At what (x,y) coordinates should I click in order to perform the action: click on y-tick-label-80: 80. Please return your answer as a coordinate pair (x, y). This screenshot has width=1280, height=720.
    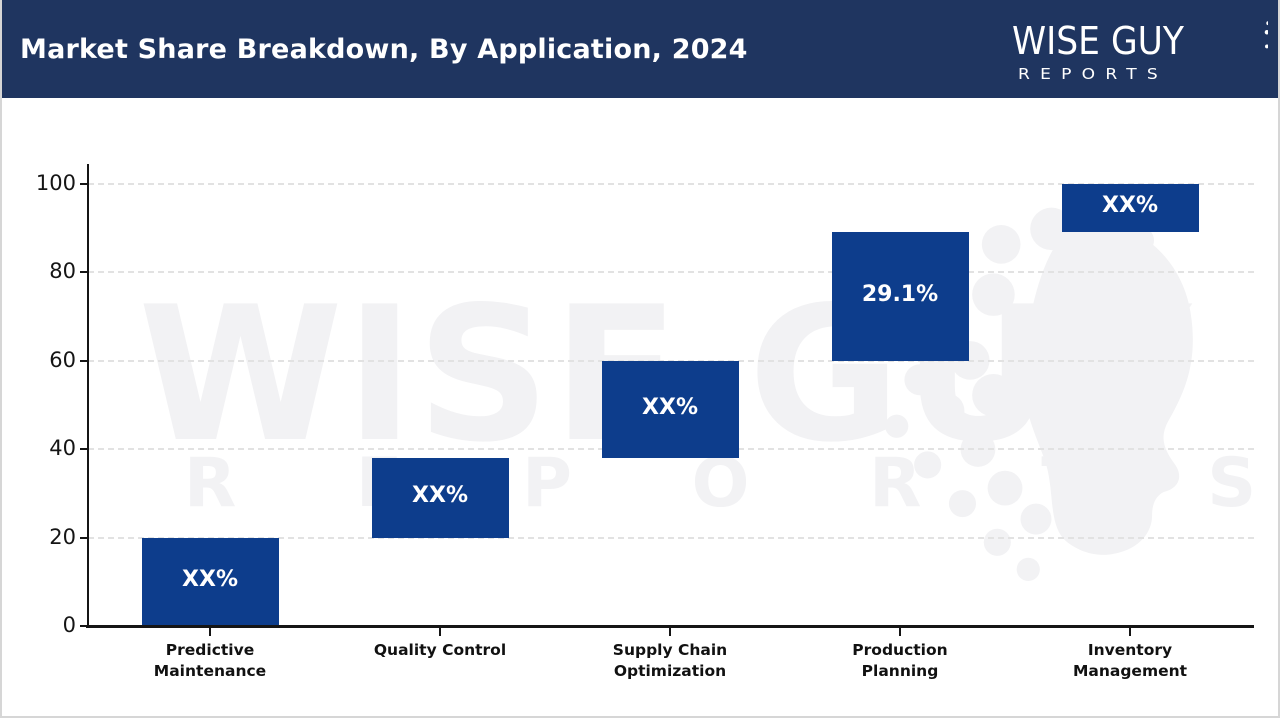
    Looking at the image, I should click on (62, 271).